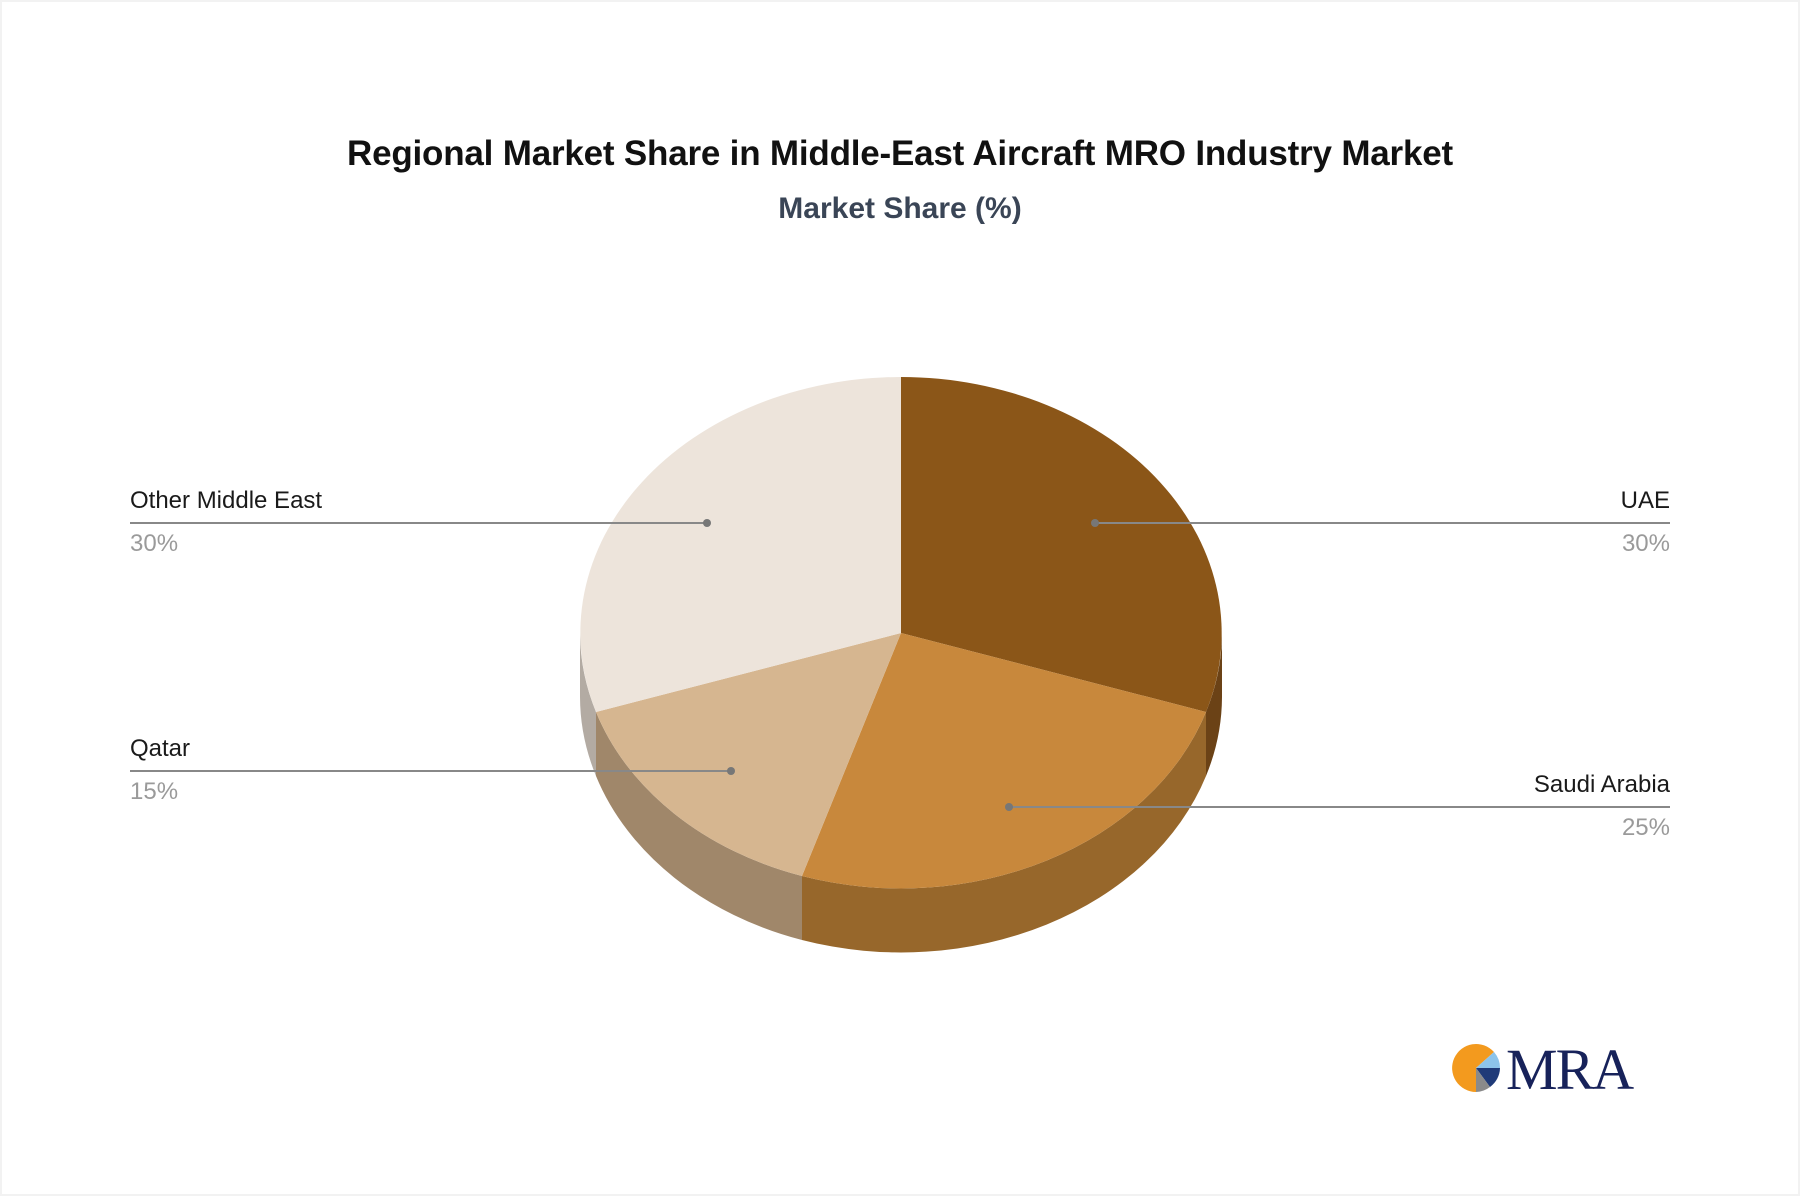 The width and height of the screenshot is (1800, 1196). I want to click on slice-side-other-middle-east, so click(588, 704).